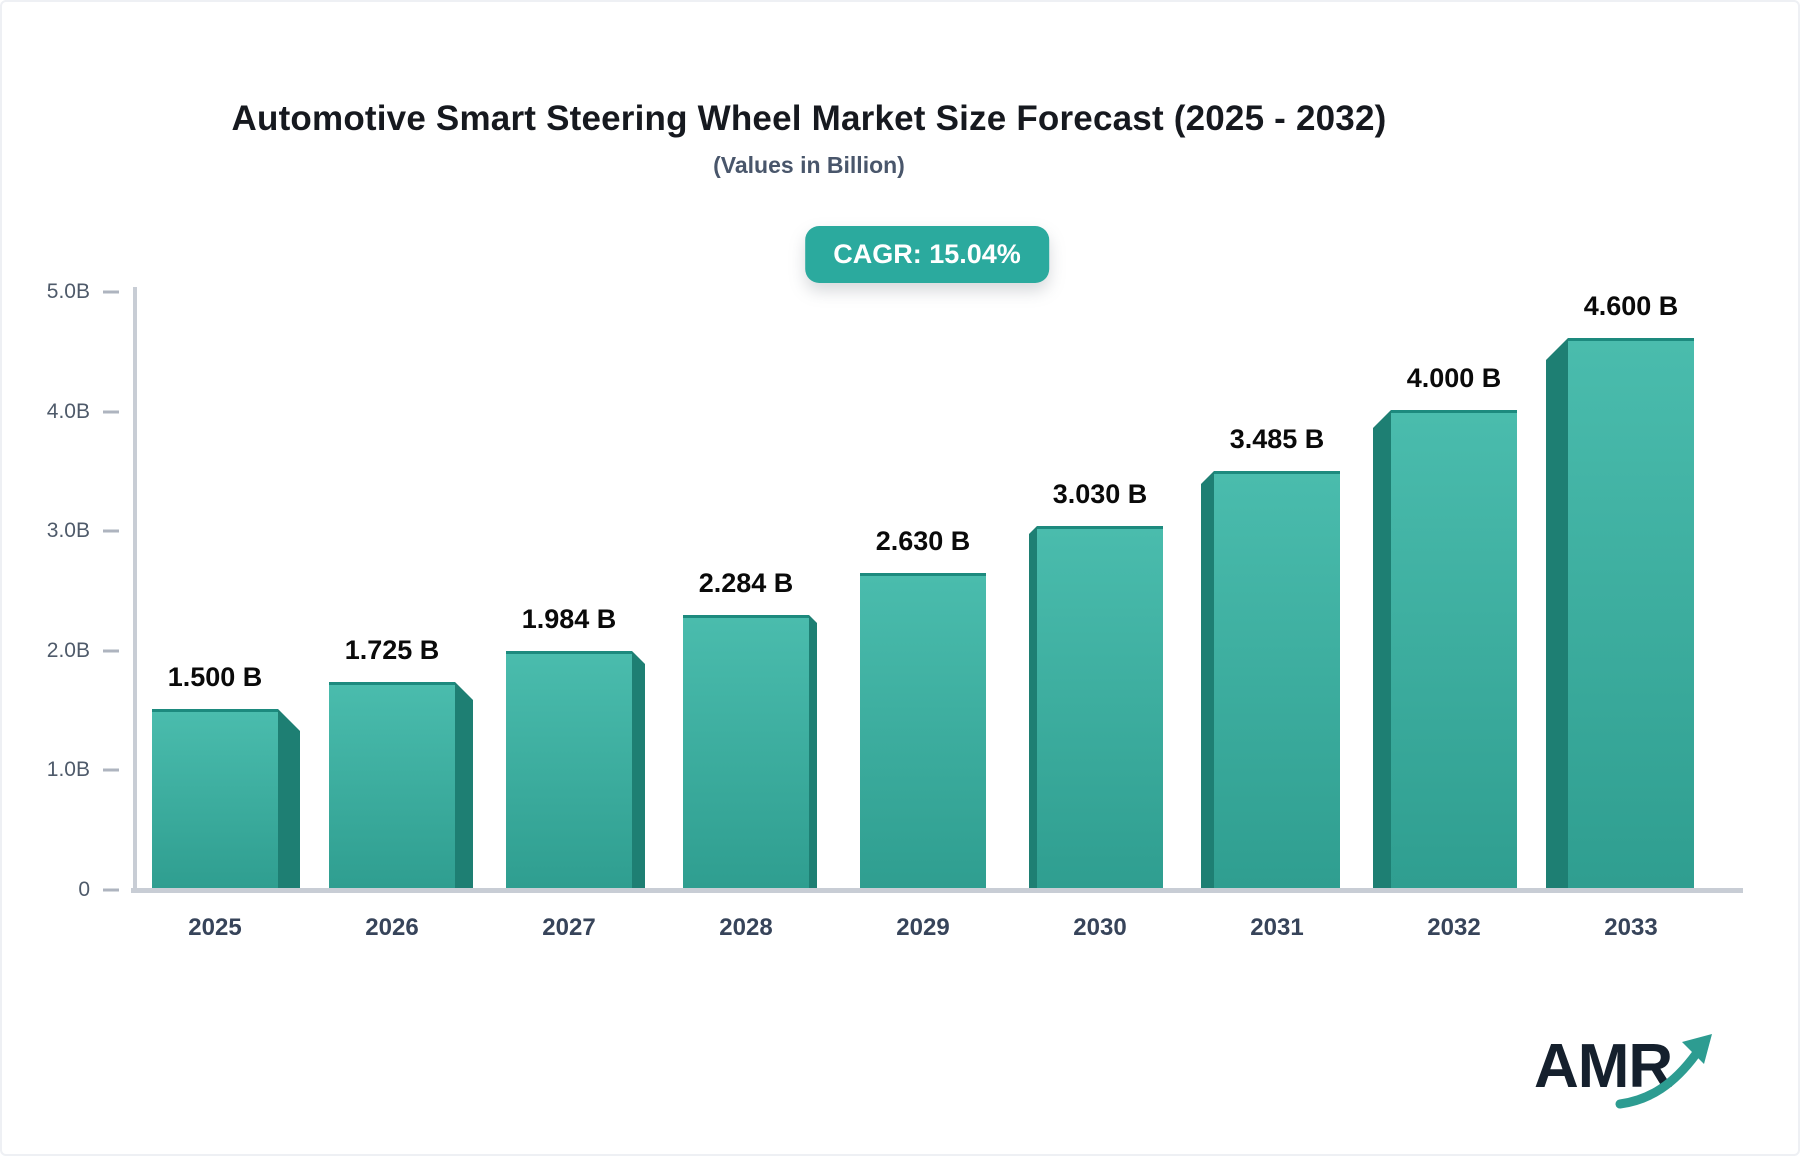  I want to click on x-axis-tick-label: 2030, so click(1100, 927).